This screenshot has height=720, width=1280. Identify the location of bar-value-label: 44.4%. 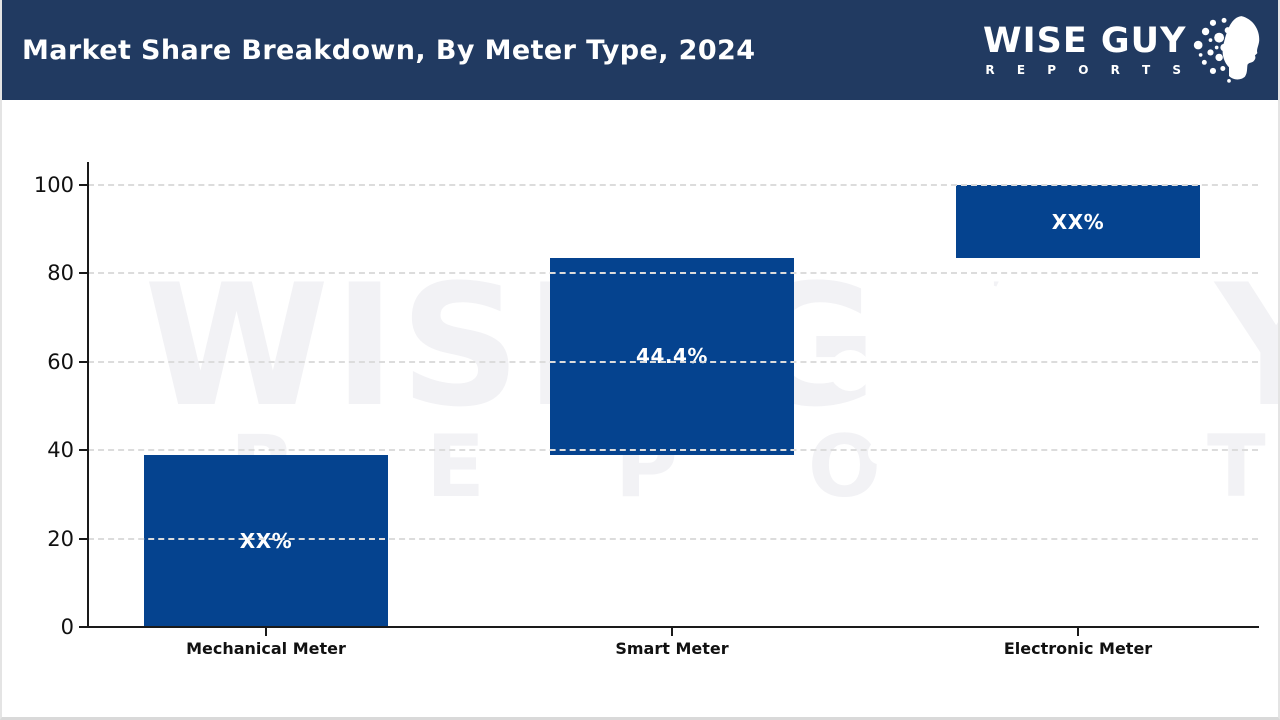
(672, 356).